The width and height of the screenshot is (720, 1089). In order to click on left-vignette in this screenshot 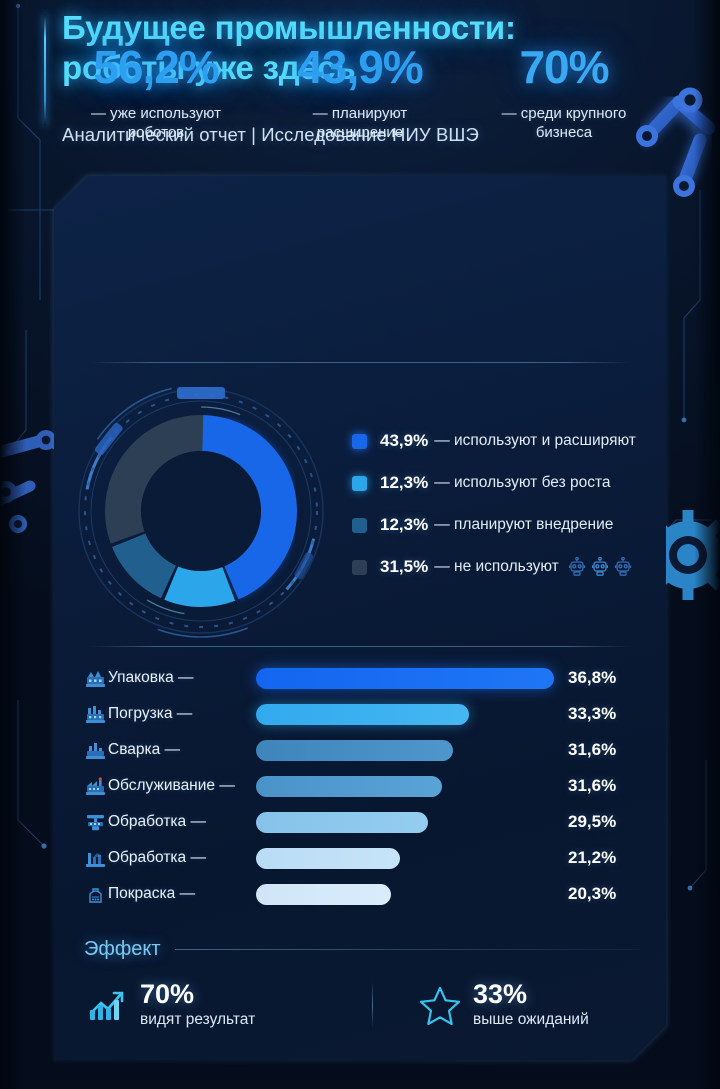, I will do `click(13, 544)`.